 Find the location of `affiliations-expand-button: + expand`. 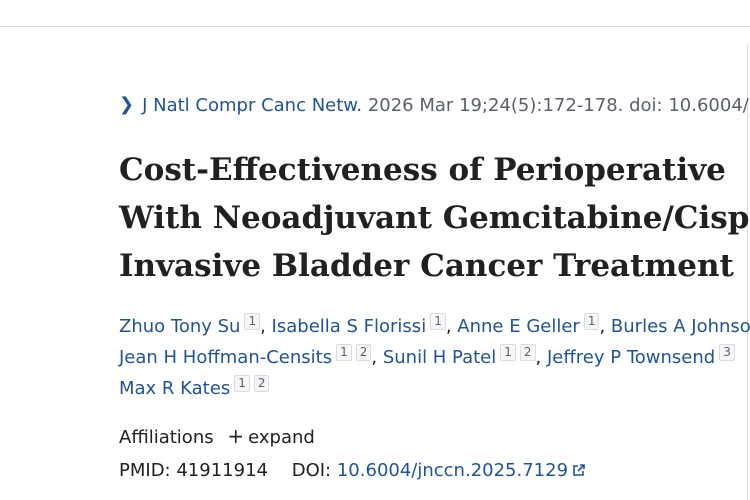

affiliations-expand-button: + expand is located at coordinates (271, 436).